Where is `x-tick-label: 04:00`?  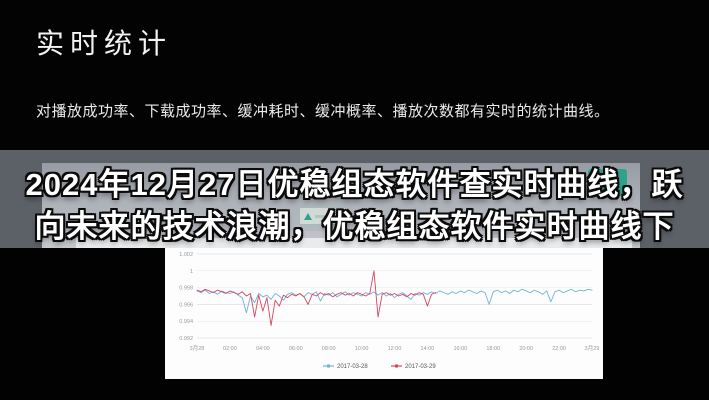 x-tick-label: 04:00 is located at coordinates (263, 349).